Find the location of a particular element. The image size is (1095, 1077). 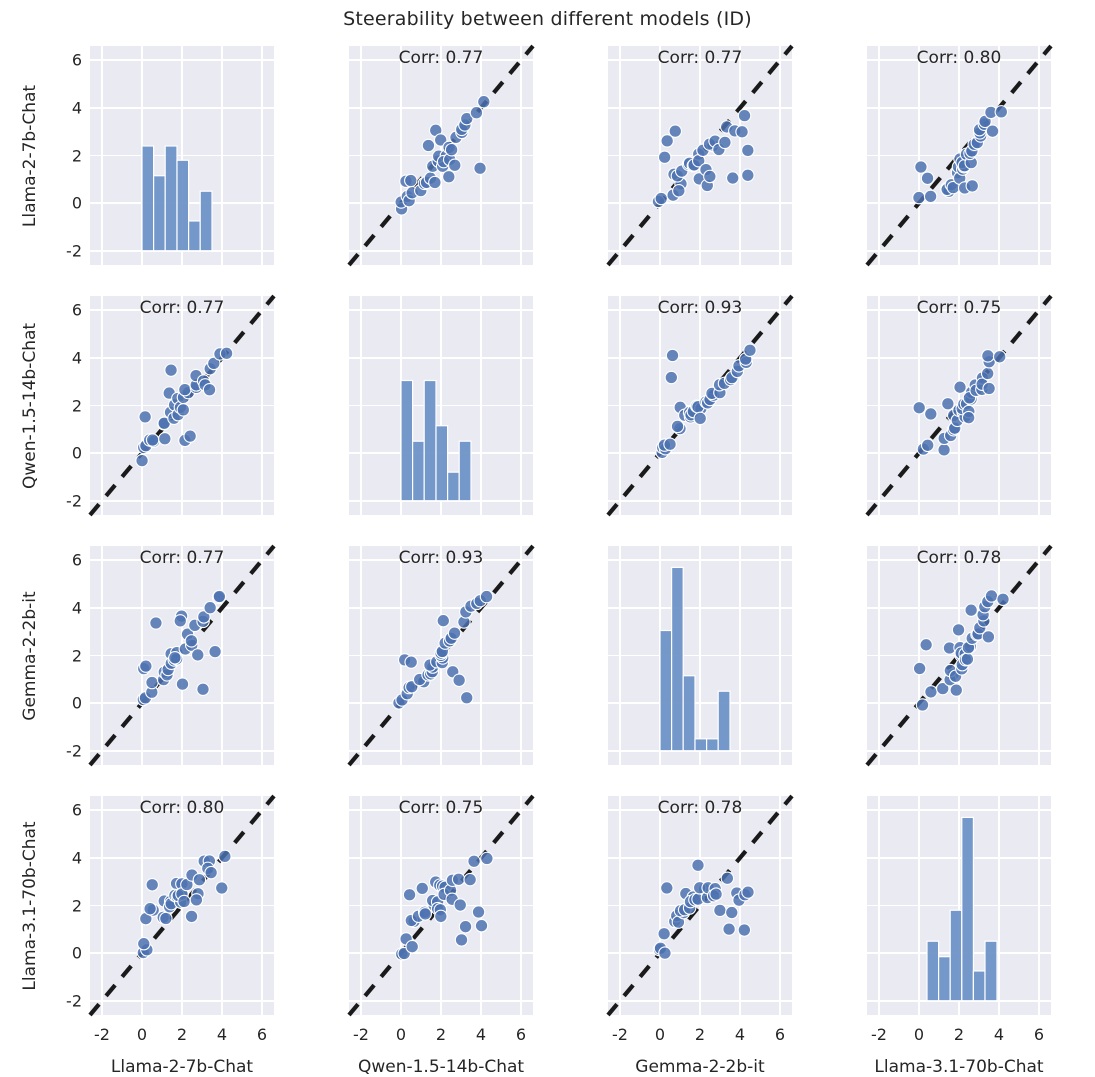

panel-scatter-r1-c3: Corr: 0.75 is located at coordinates (959, 405).